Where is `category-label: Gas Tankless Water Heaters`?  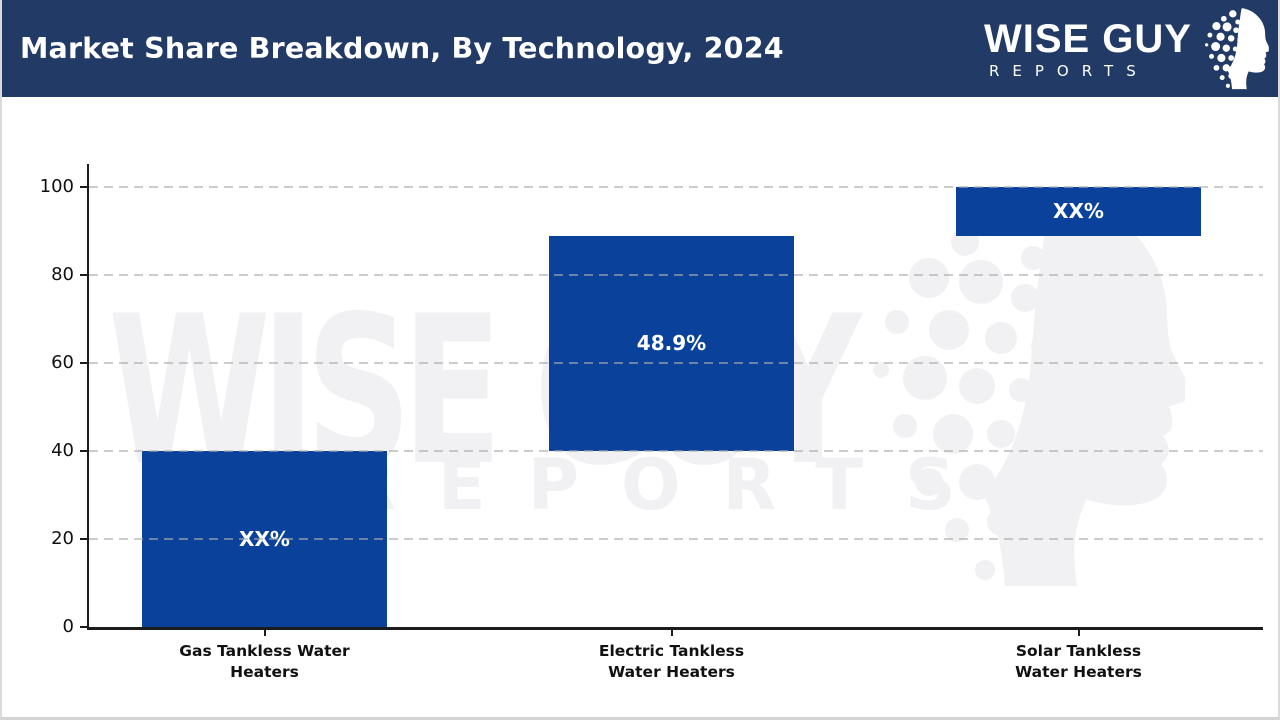
category-label: Gas Tankless Water Heaters is located at coordinates (265, 662).